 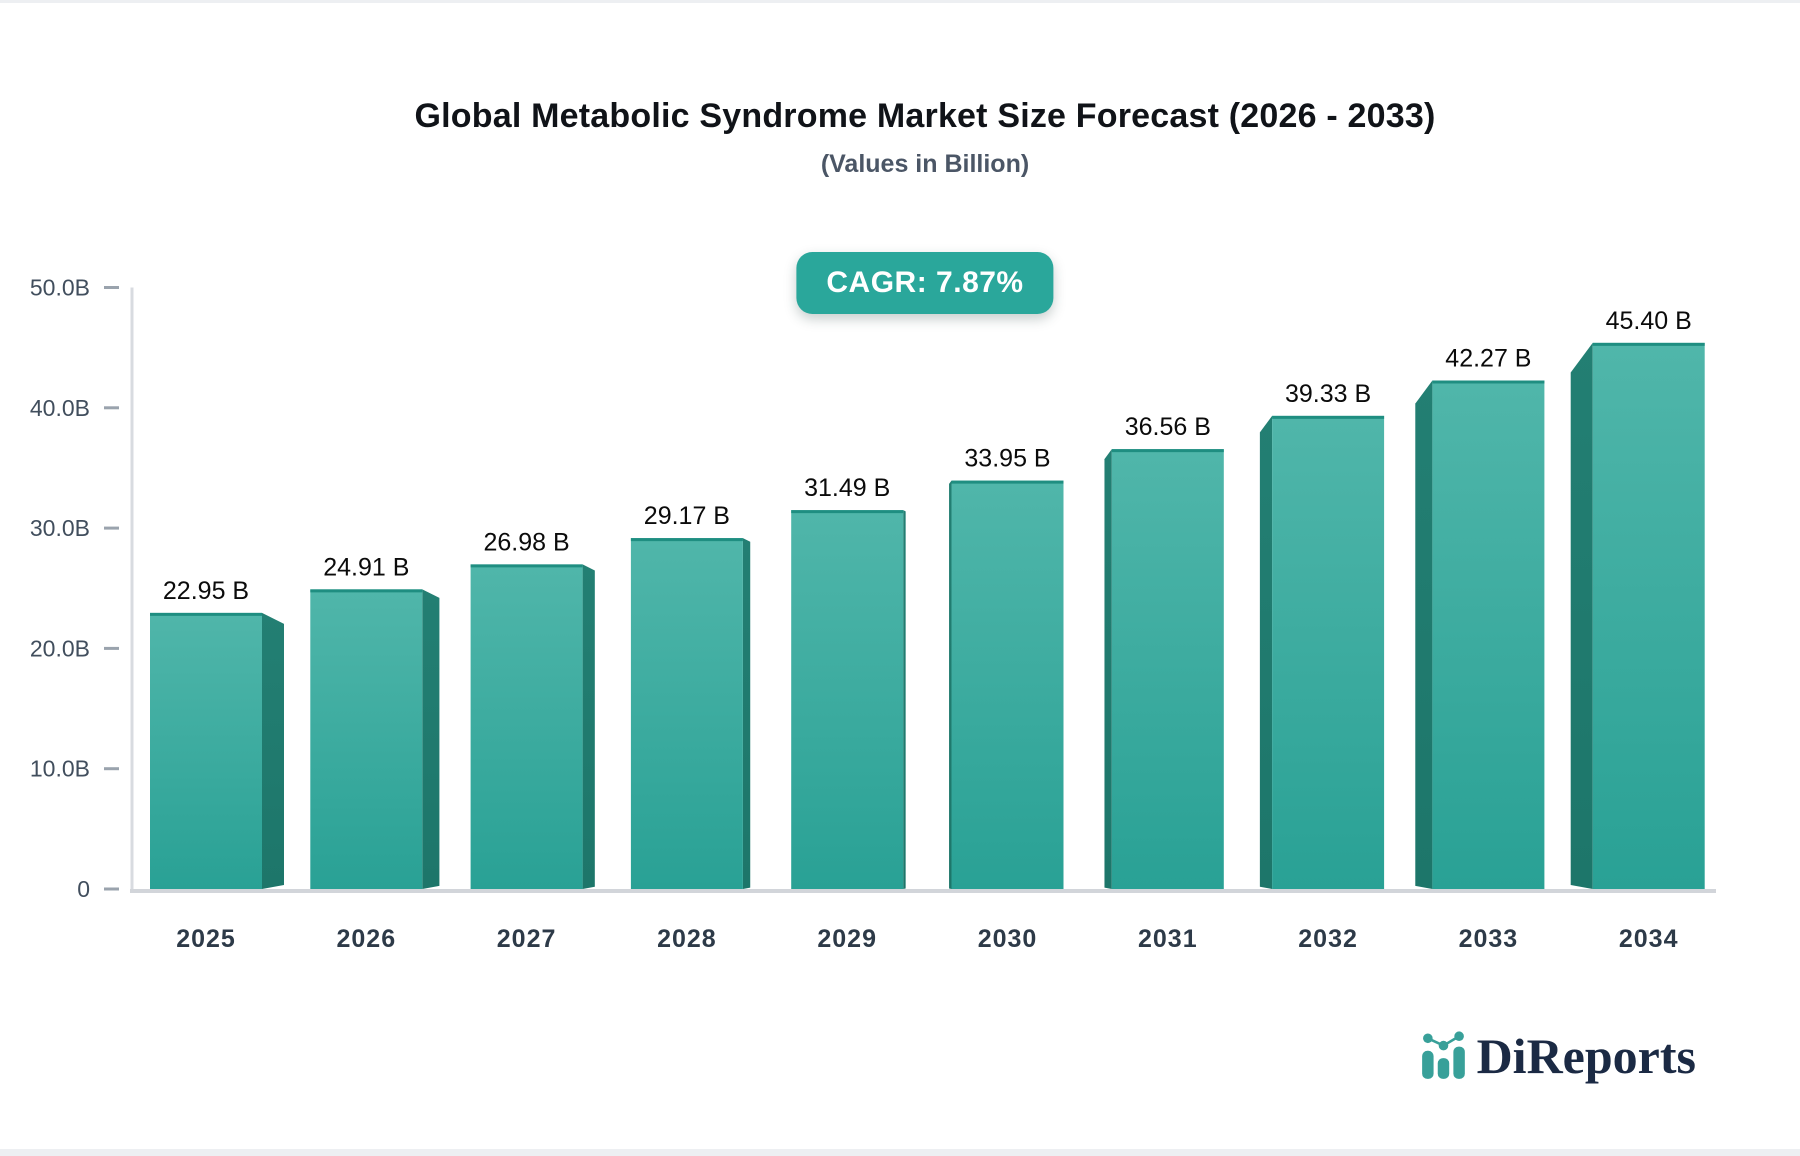 I want to click on x-tick-label-2027: 2027, so click(x=527, y=939).